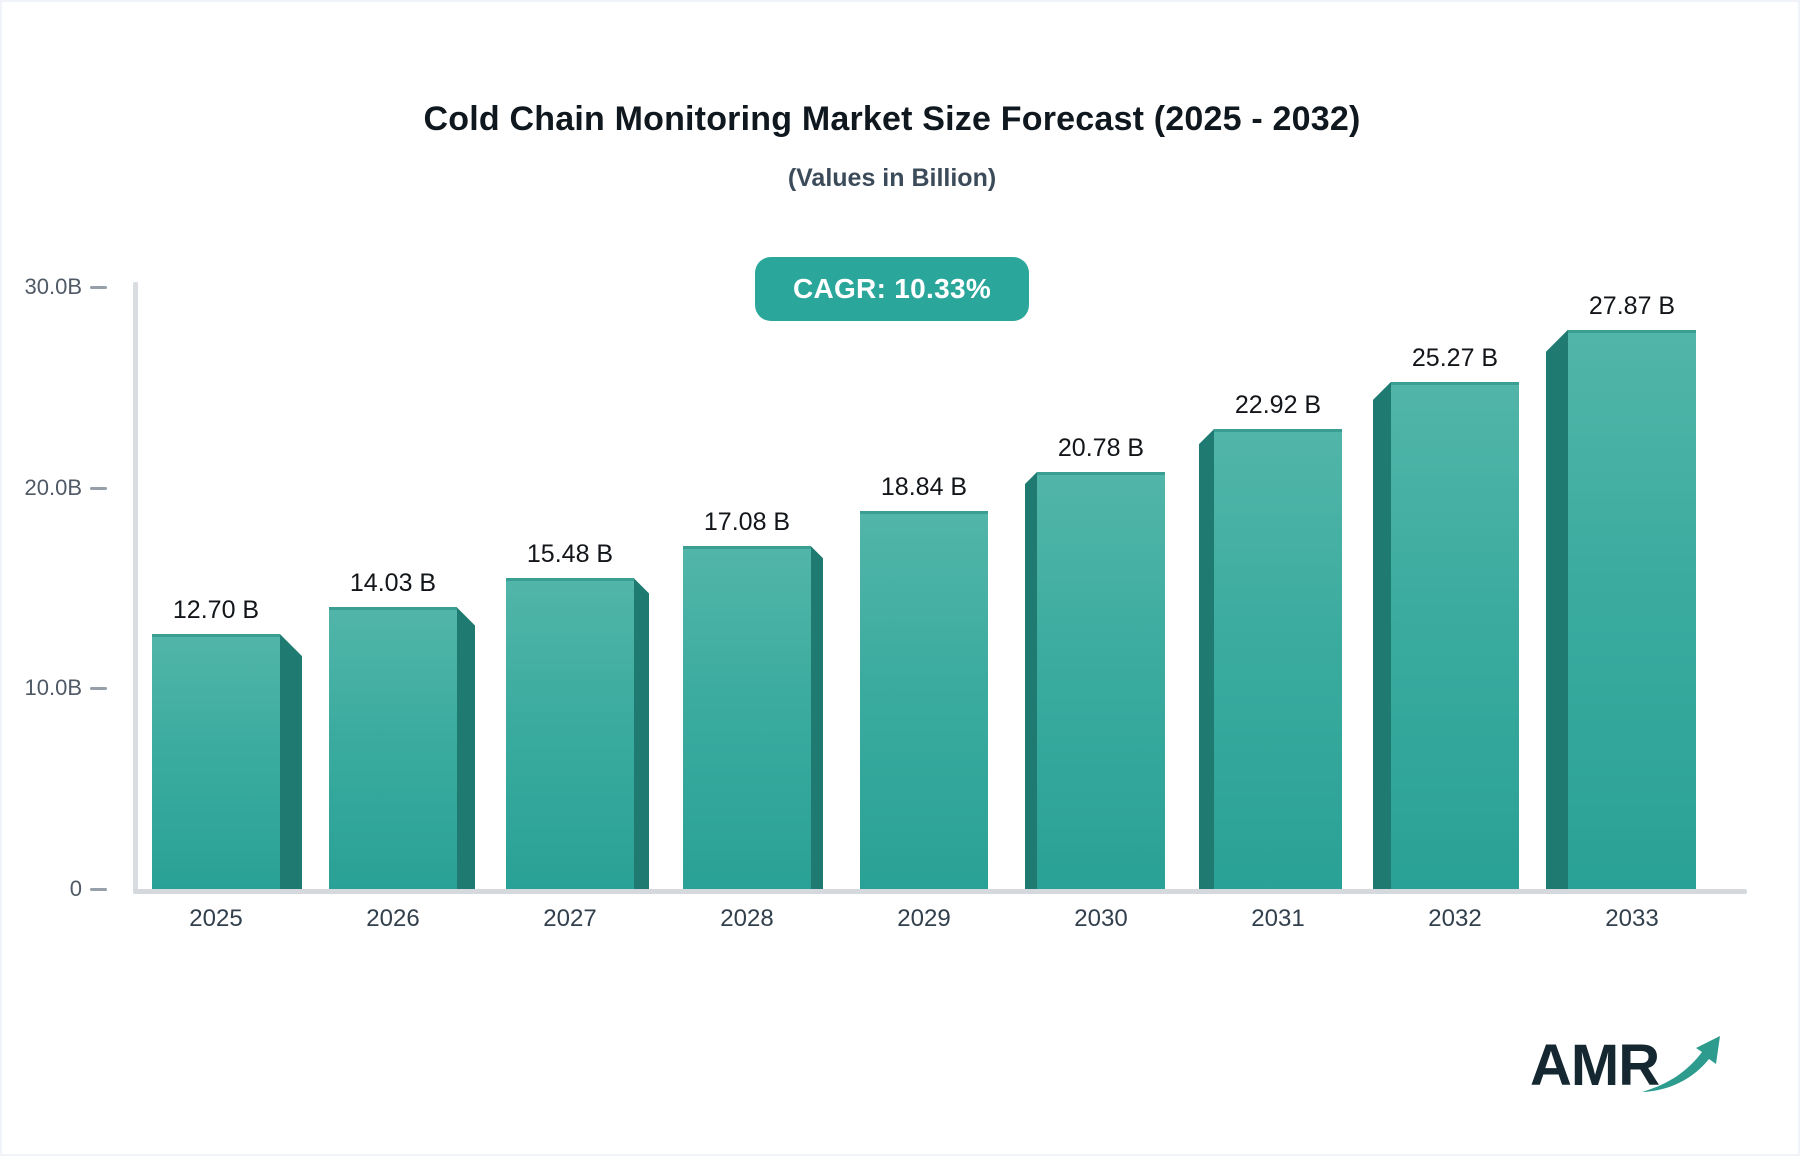  I want to click on x-axis-category-label: 2026, so click(393, 918).